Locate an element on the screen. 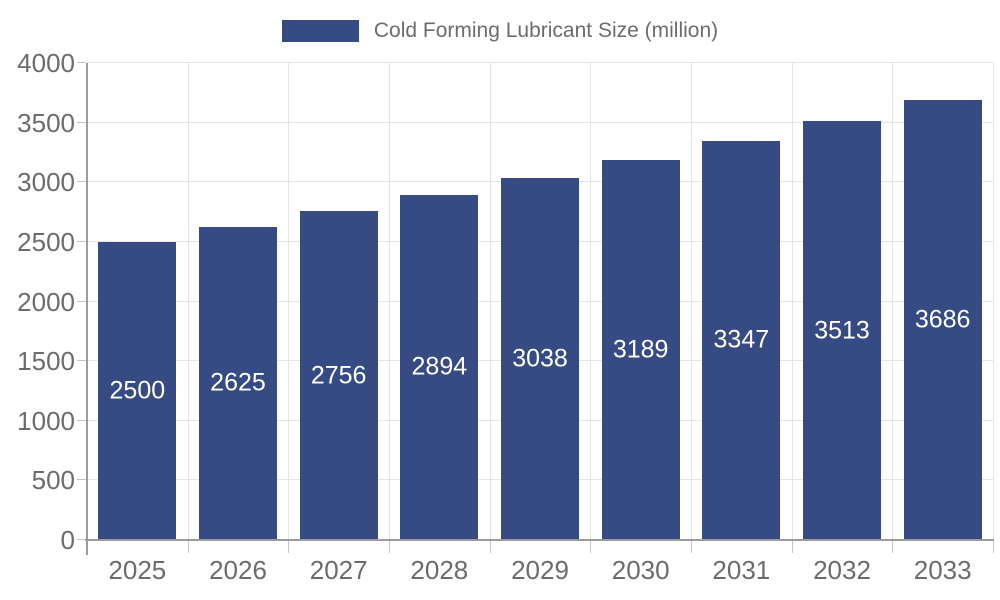 This screenshot has height=600, width=1000. y-axis-tick-label: 3500 is located at coordinates (46, 122).